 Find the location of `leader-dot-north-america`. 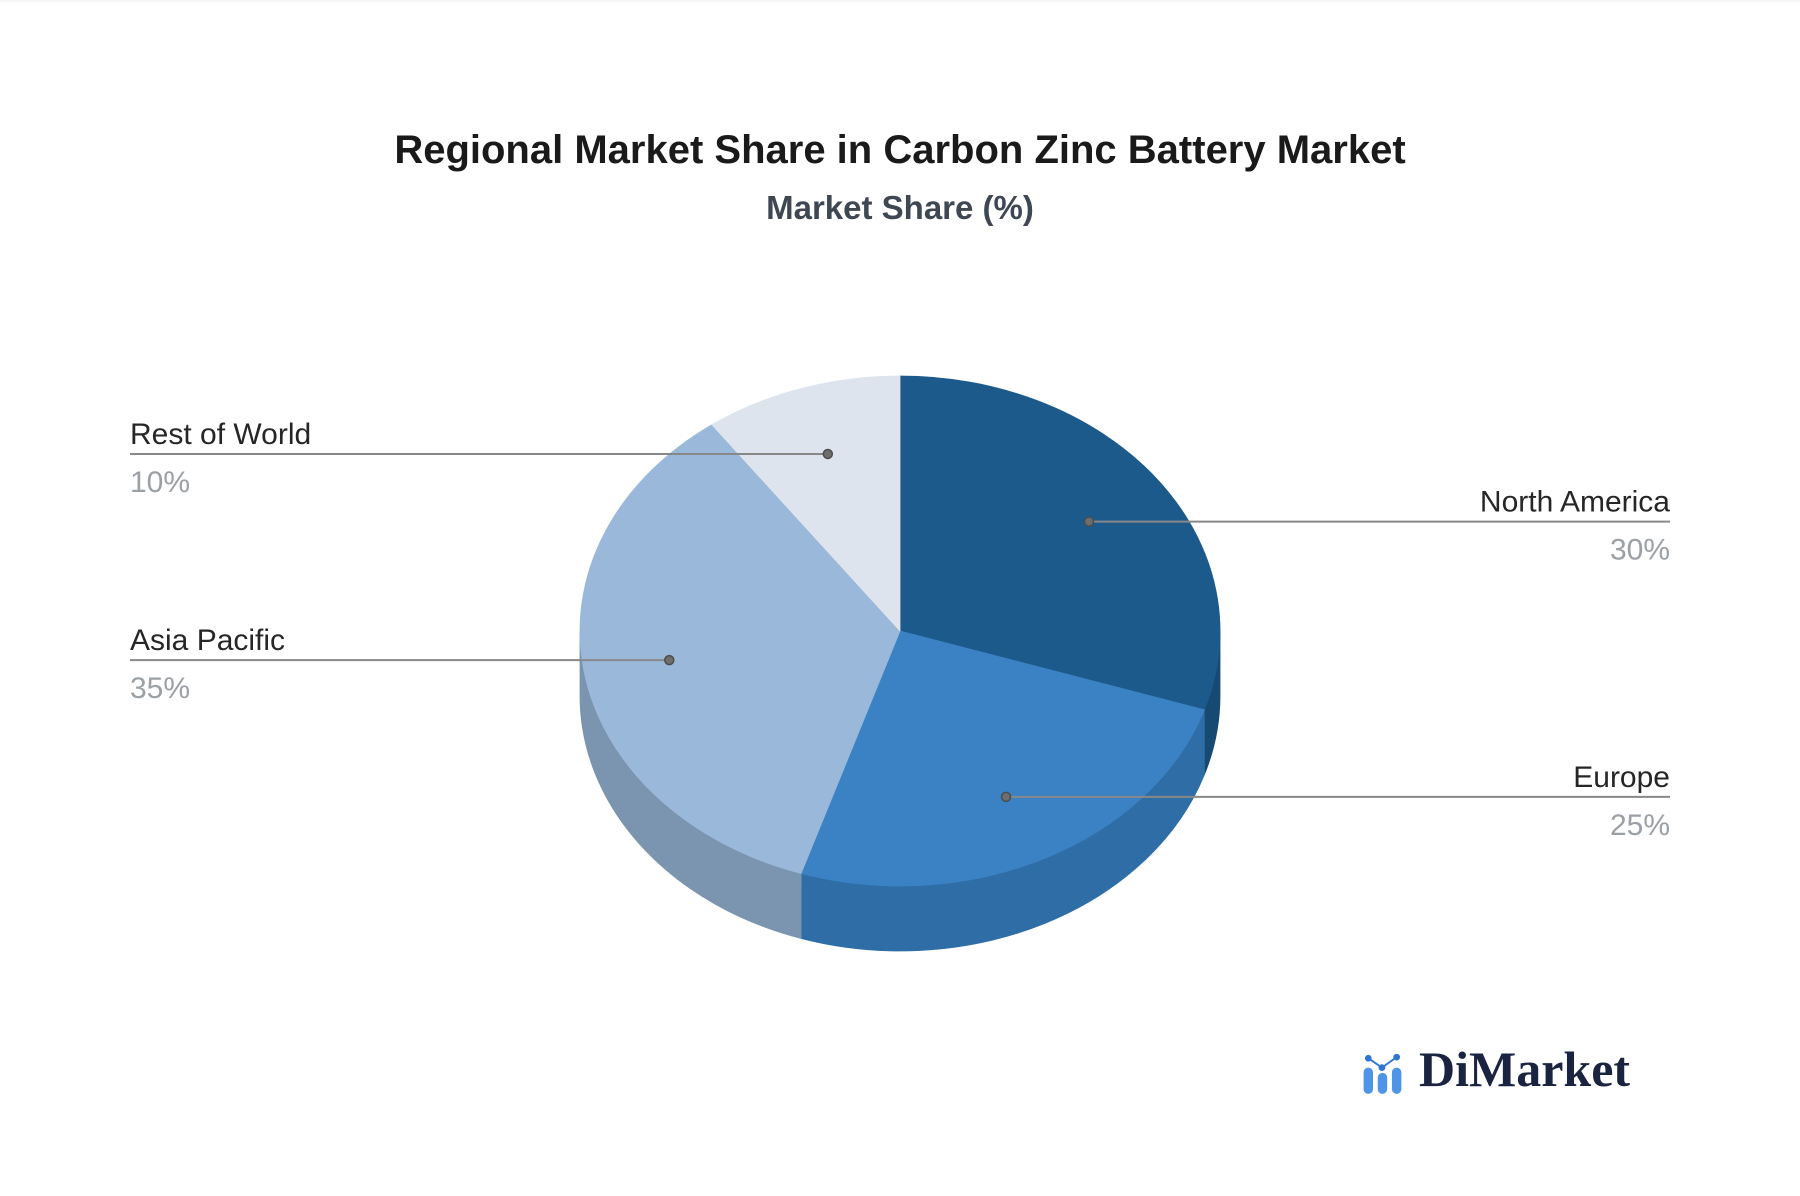

leader-dot-north-america is located at coordinates (1089, 521).